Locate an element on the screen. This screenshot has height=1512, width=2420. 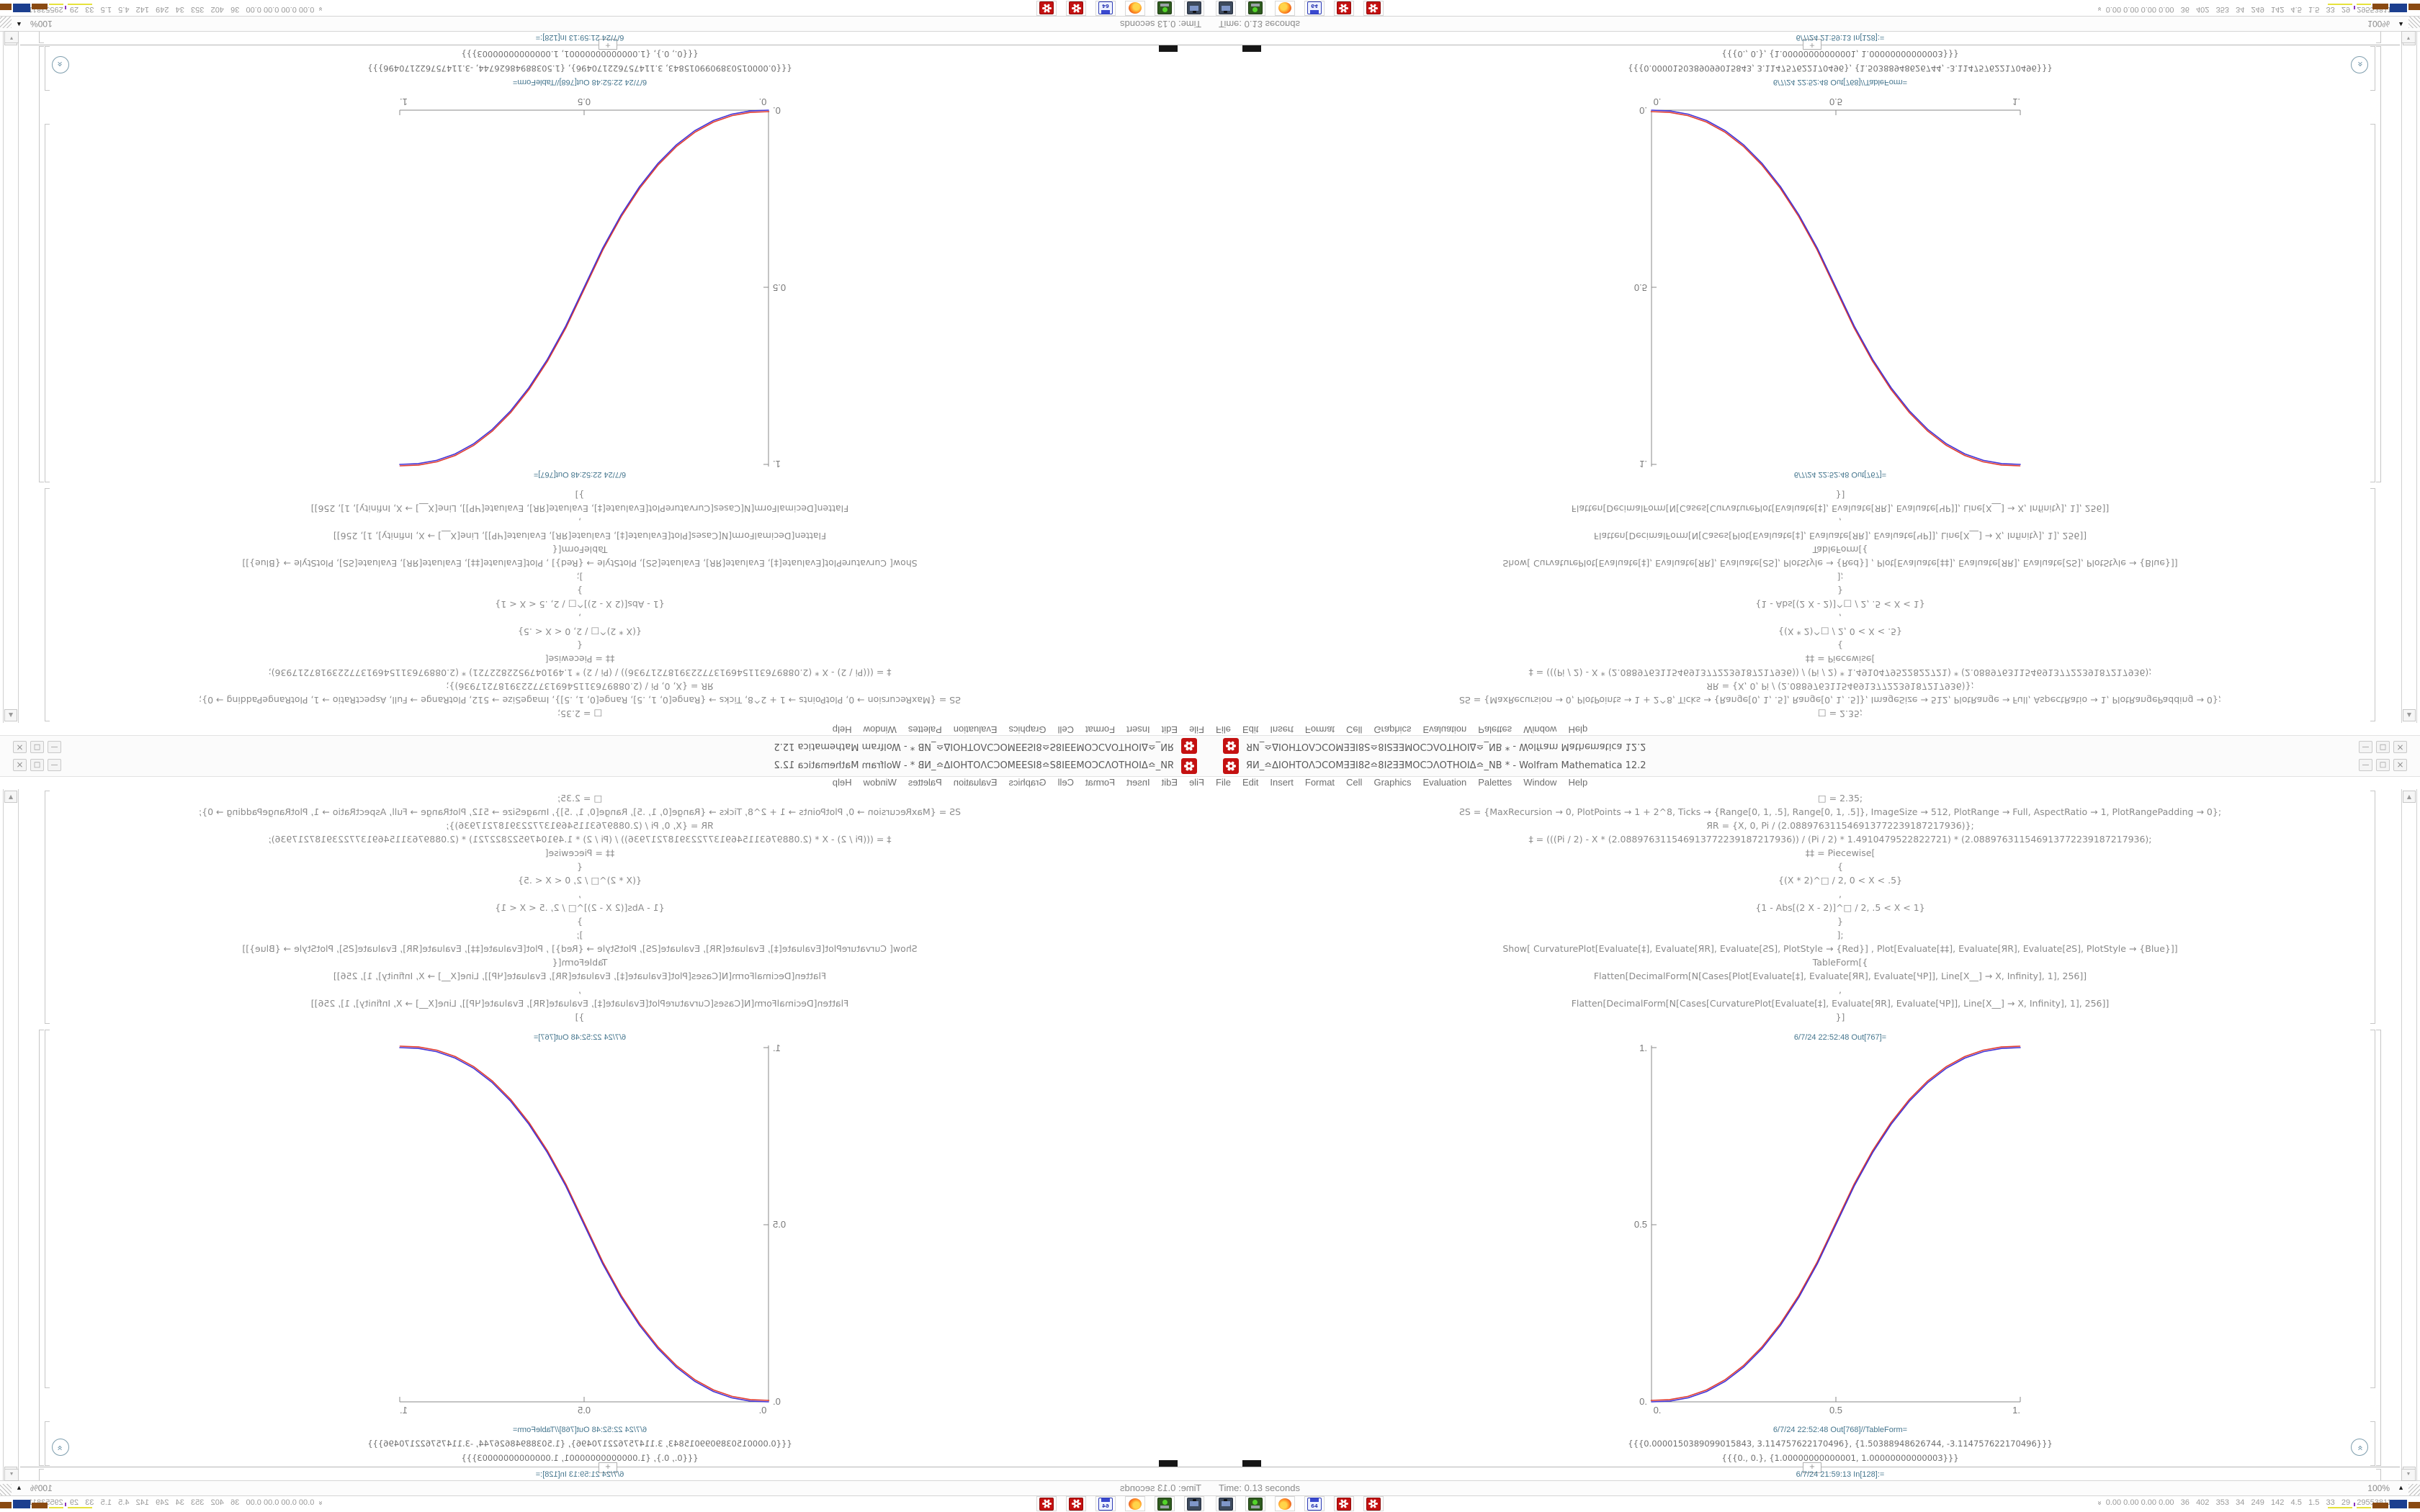
menu-palettes: Palettes is located at coordinates (925, 782).